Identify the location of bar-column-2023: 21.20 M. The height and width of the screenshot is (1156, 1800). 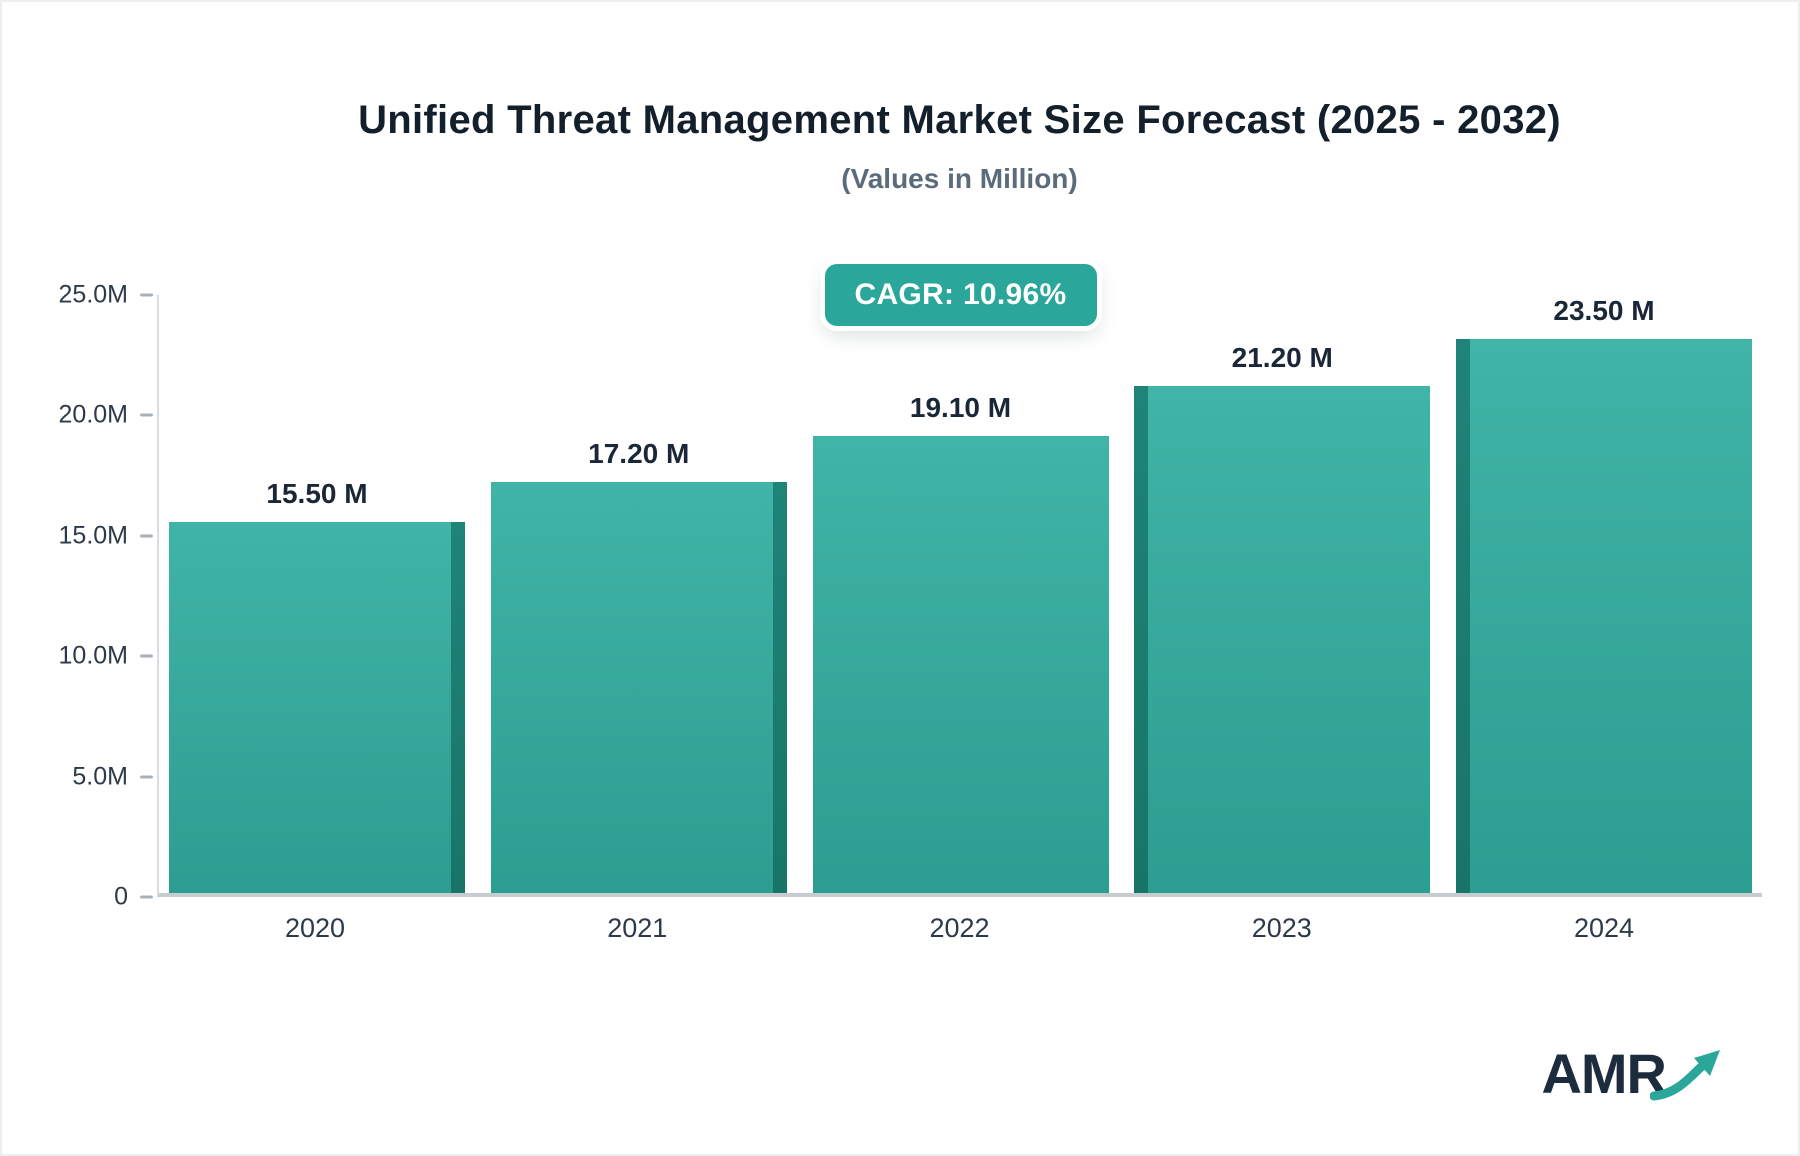
(1282, 594).